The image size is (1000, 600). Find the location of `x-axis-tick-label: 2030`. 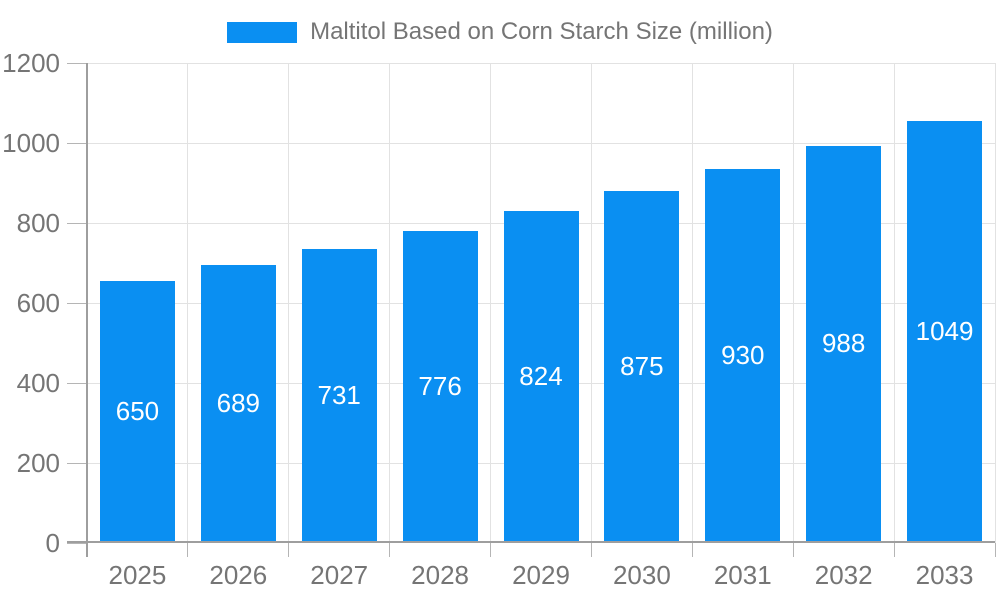

x-axis-tick-label: 2030 is located at coordinates (641, 575).